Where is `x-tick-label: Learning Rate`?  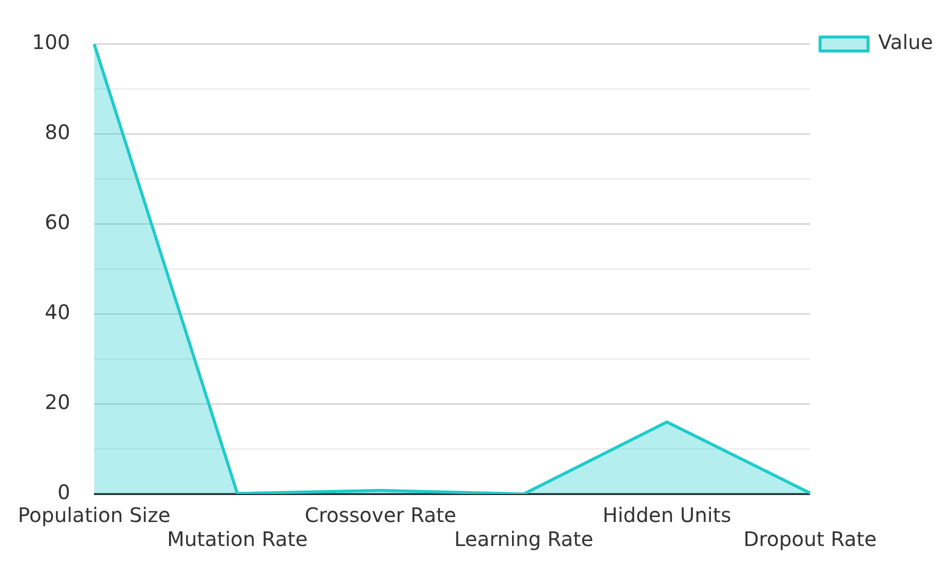
x-tick-label: Learning Rate is located at coordinates (524, 539).